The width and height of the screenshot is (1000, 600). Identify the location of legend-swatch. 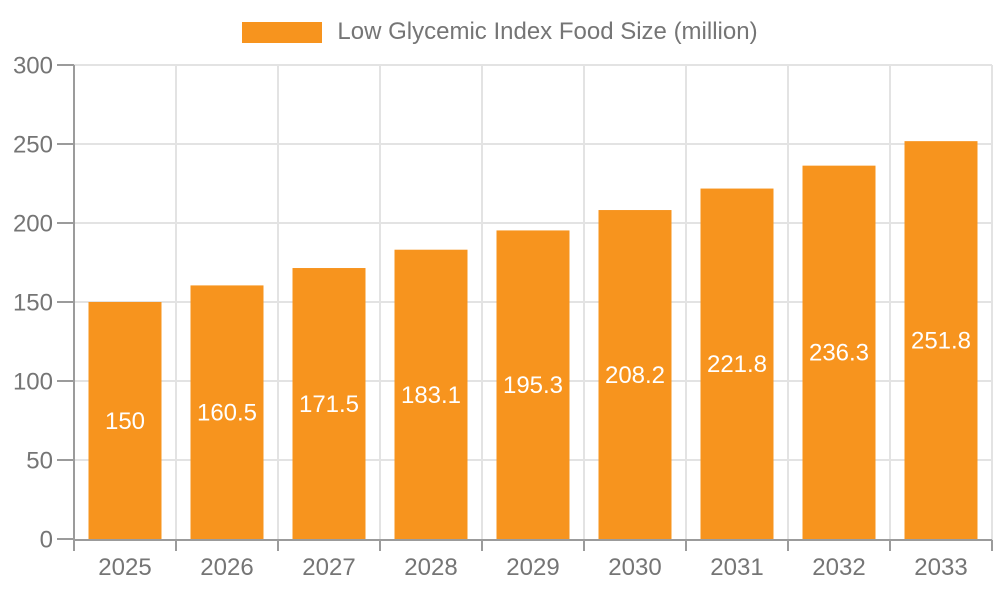
(282, 32).